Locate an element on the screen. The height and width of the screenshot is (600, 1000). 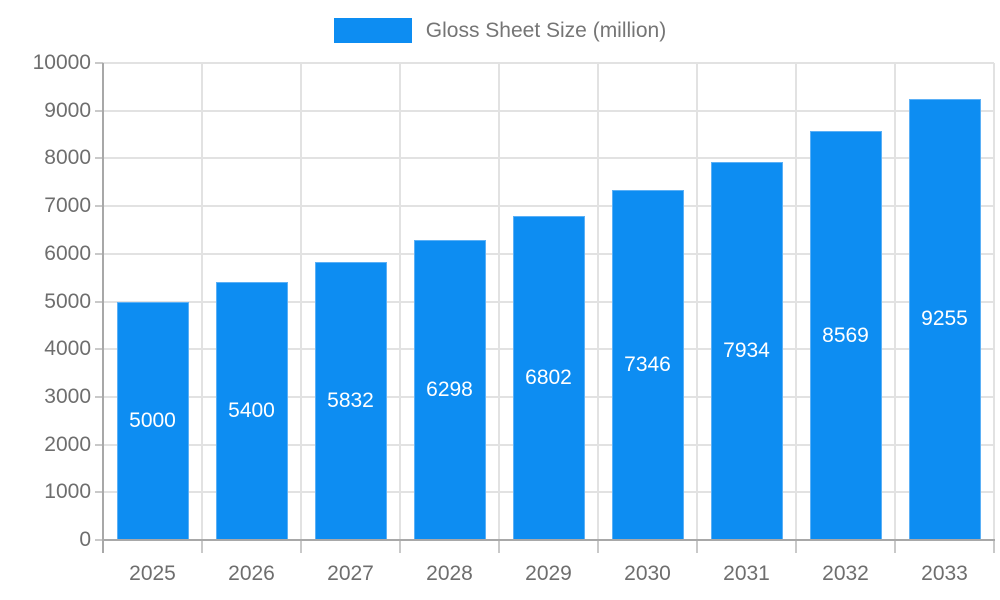
legend-swatch is located at coordinates (372, 30).